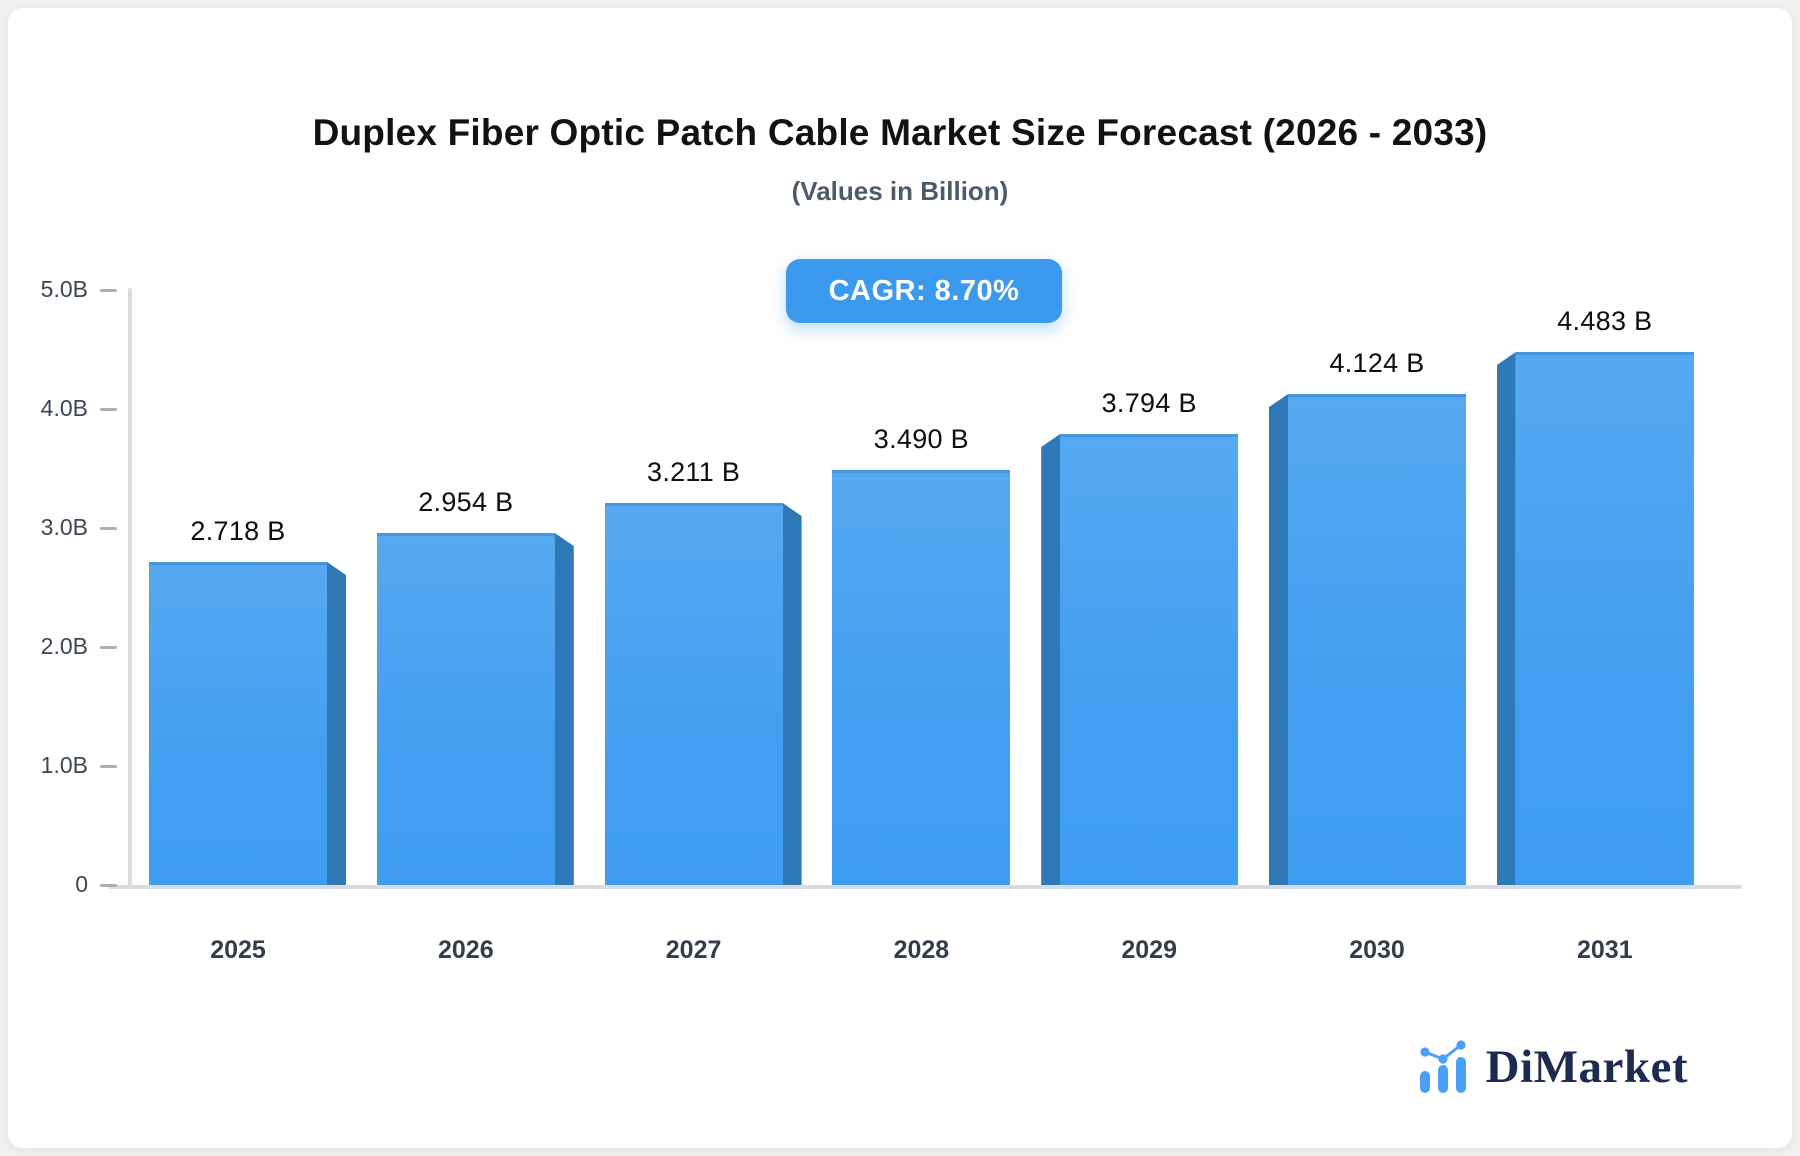 This screenshot has width=1800, height=1156. What do you see at coordinates (921, 950) in the screenshot?
I see `x-axis-label: 2028` at bounding box center [921, 950].